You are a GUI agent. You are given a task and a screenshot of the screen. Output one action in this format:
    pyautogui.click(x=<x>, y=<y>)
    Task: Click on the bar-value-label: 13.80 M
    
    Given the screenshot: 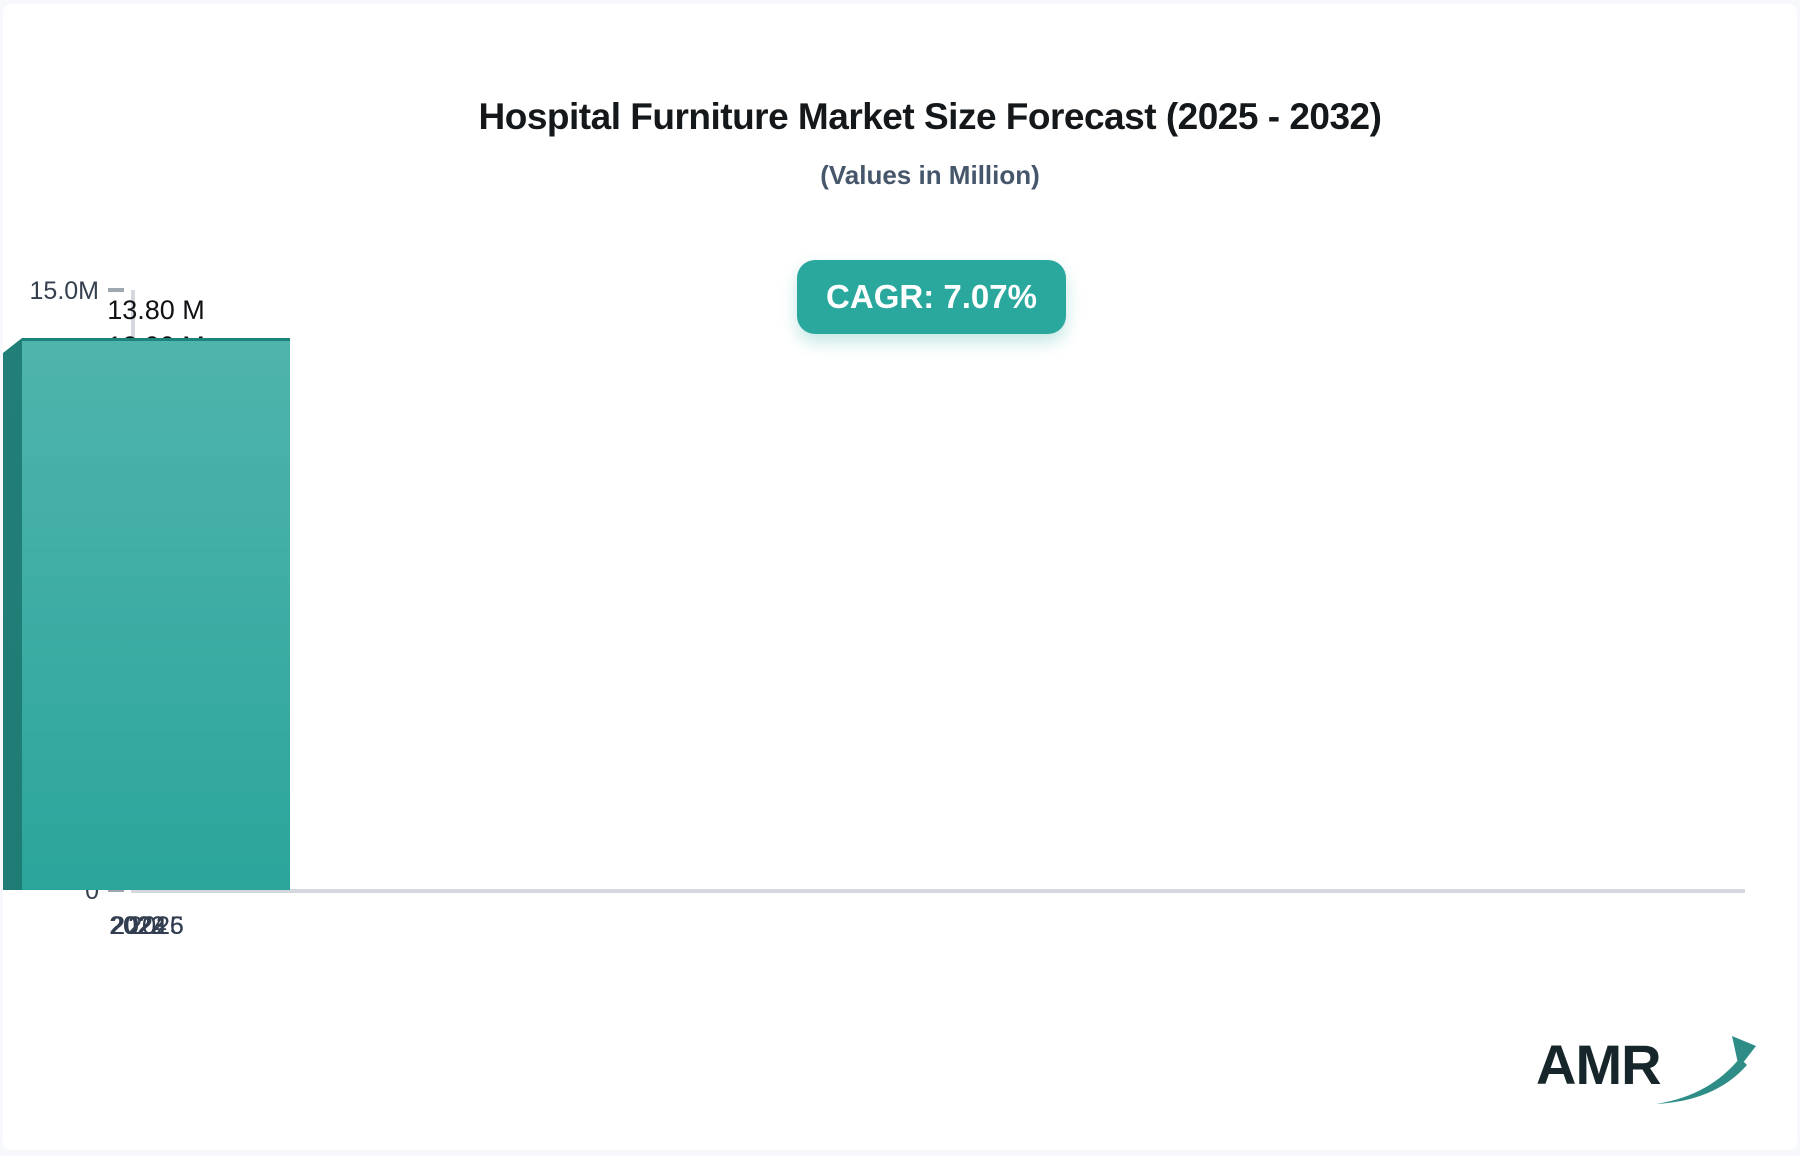 What is the action you would take?
    pyautogui.click(x=156, y=310)
    